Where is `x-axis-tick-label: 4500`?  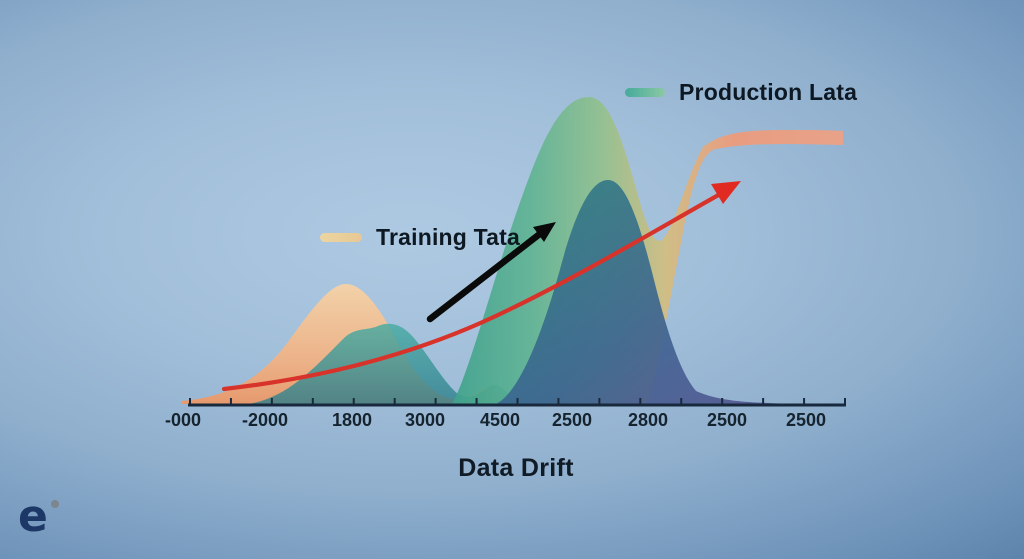 x-axis-tick-label: 4500 is located at coordinates (500, 420).